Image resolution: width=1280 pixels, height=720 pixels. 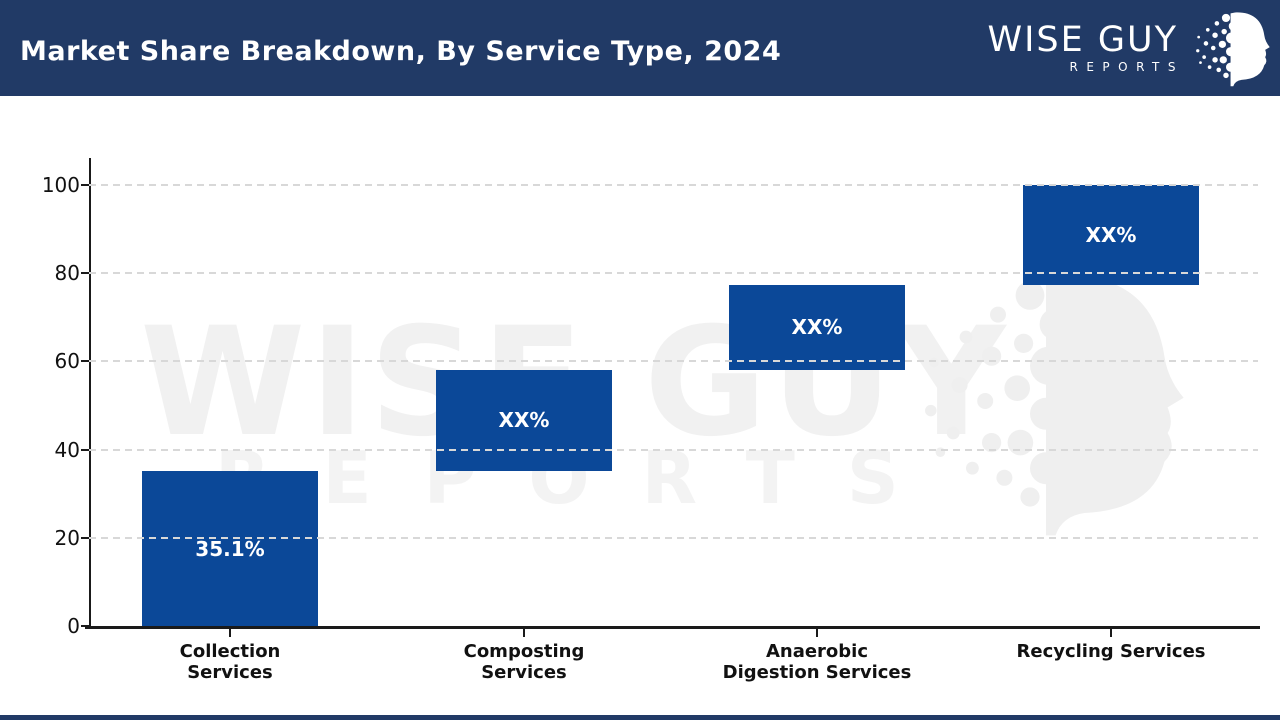 I want to click on y-tick-label-20: 20, so click(x=67, y=537).